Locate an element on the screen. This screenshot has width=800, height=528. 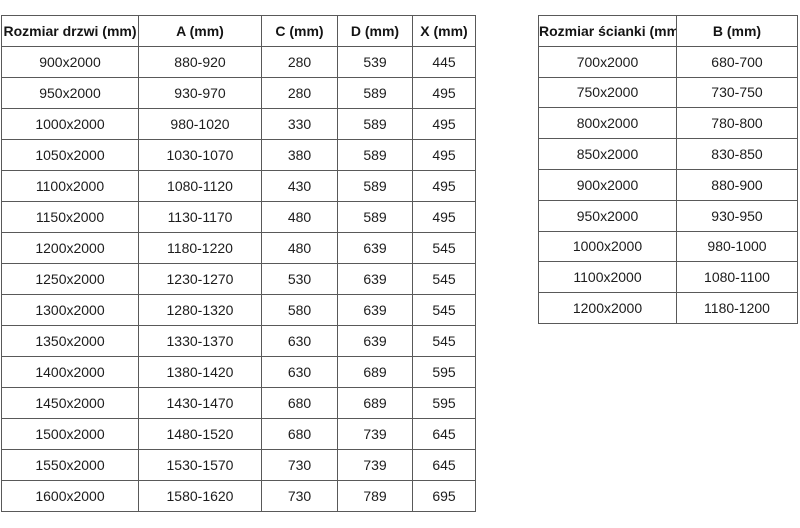
table-cell: 1380-1420 is located at coordinates (200, 372).